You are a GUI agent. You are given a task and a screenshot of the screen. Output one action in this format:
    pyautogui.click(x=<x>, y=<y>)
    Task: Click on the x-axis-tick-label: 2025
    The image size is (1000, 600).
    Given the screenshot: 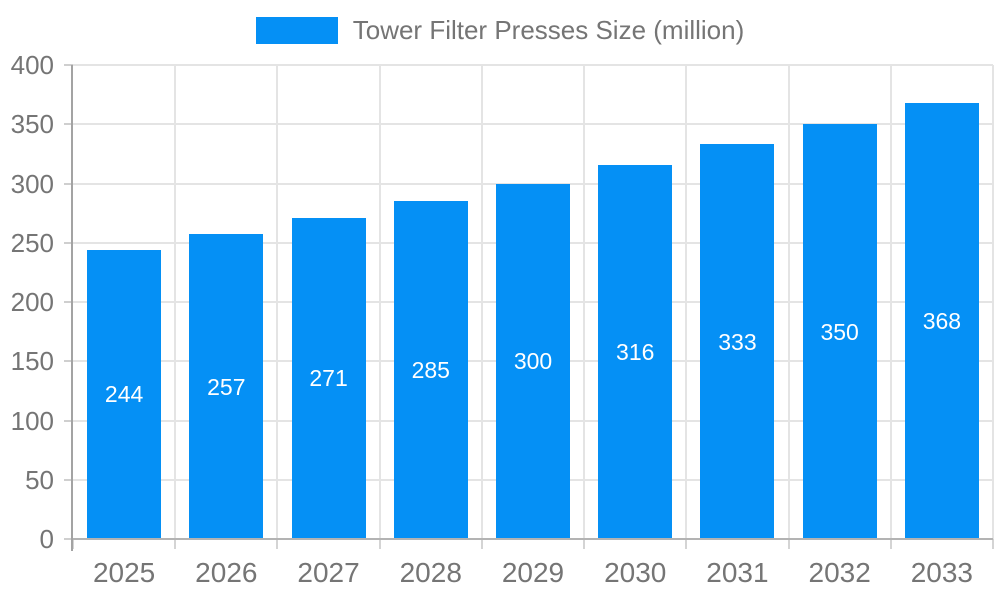 What is the action you would take?
    pyautogui.click(x=124, y=572)
    